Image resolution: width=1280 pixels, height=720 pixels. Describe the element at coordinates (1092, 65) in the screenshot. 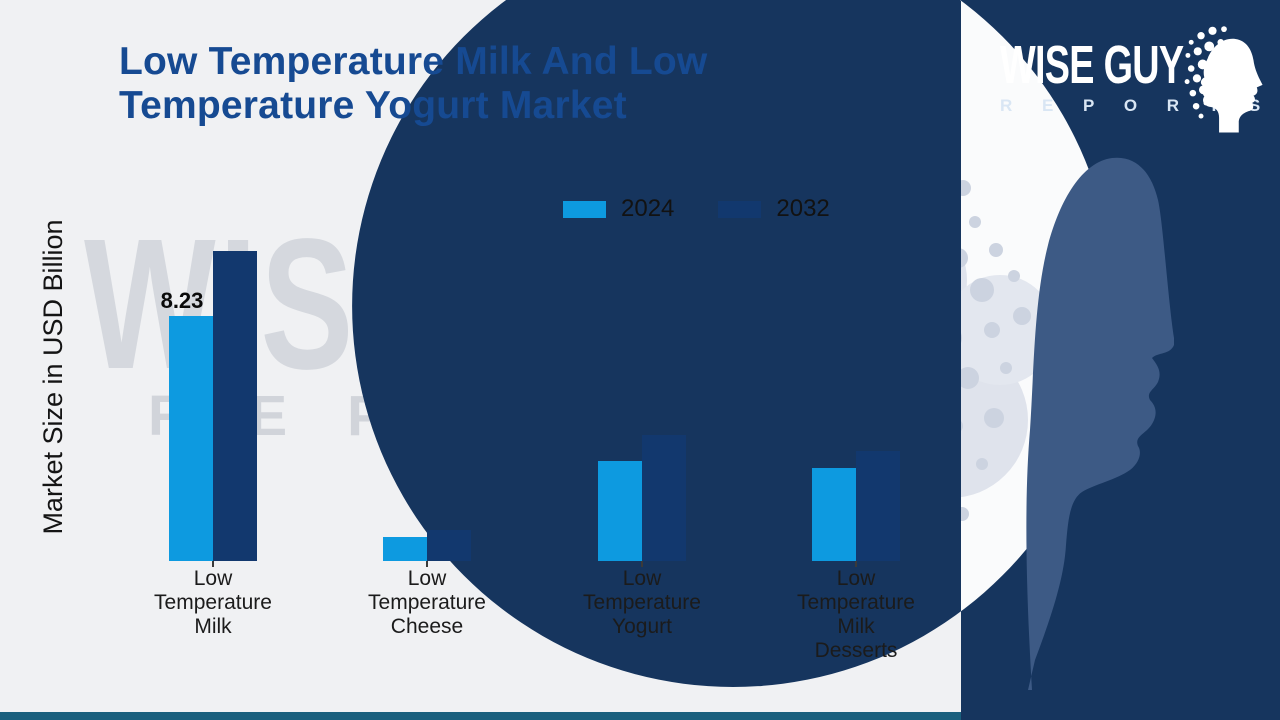

I see `logo-name: WISE GUY` at that location.